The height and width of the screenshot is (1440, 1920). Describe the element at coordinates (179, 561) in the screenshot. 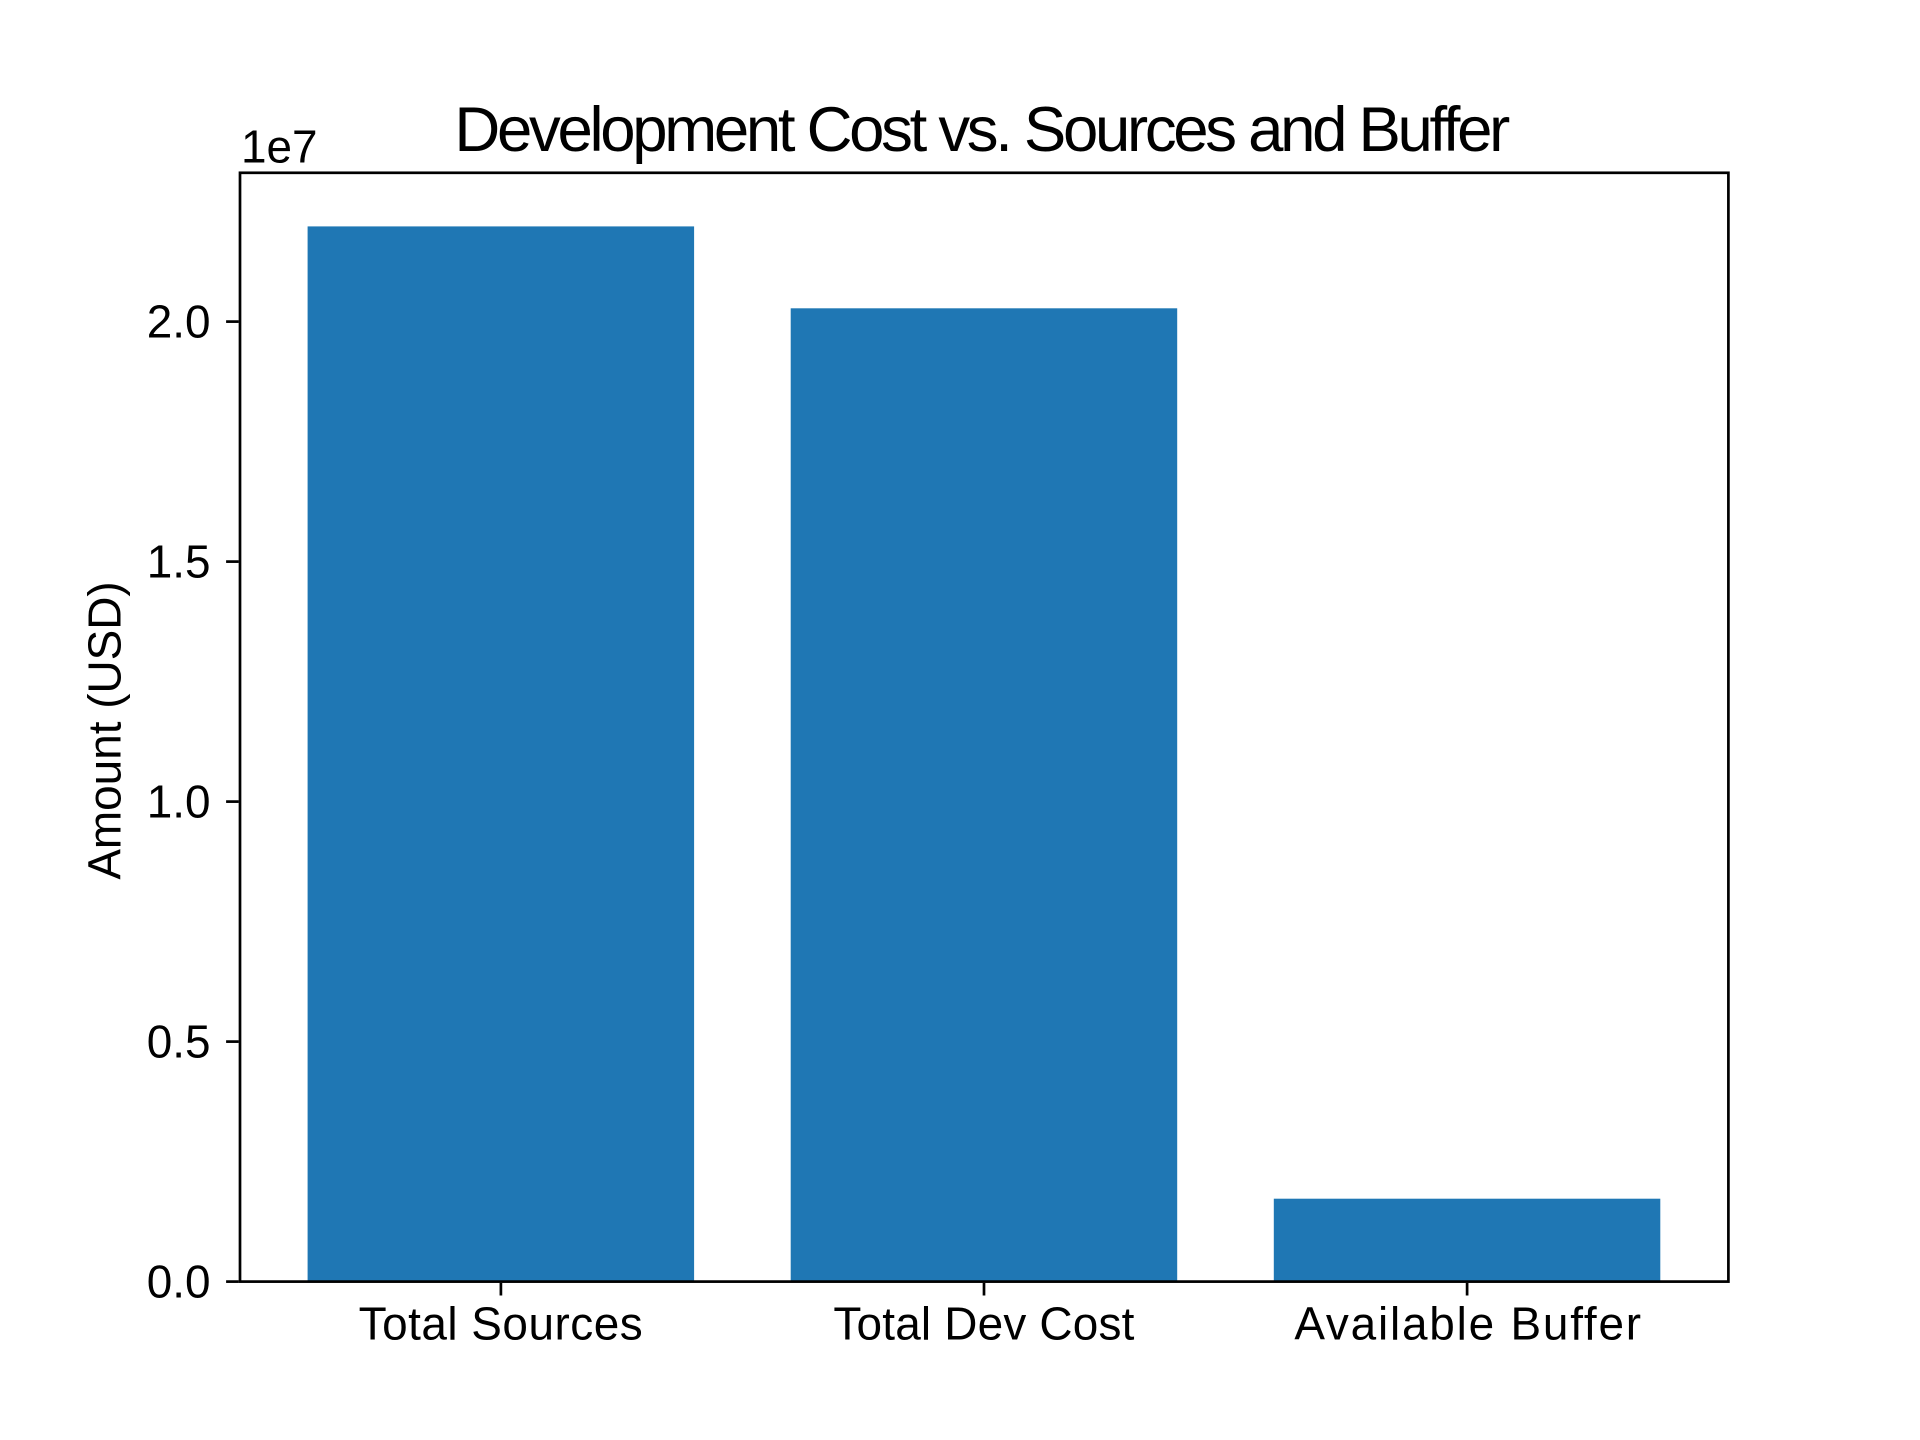

I see `svg-text: 1.5` at that location.